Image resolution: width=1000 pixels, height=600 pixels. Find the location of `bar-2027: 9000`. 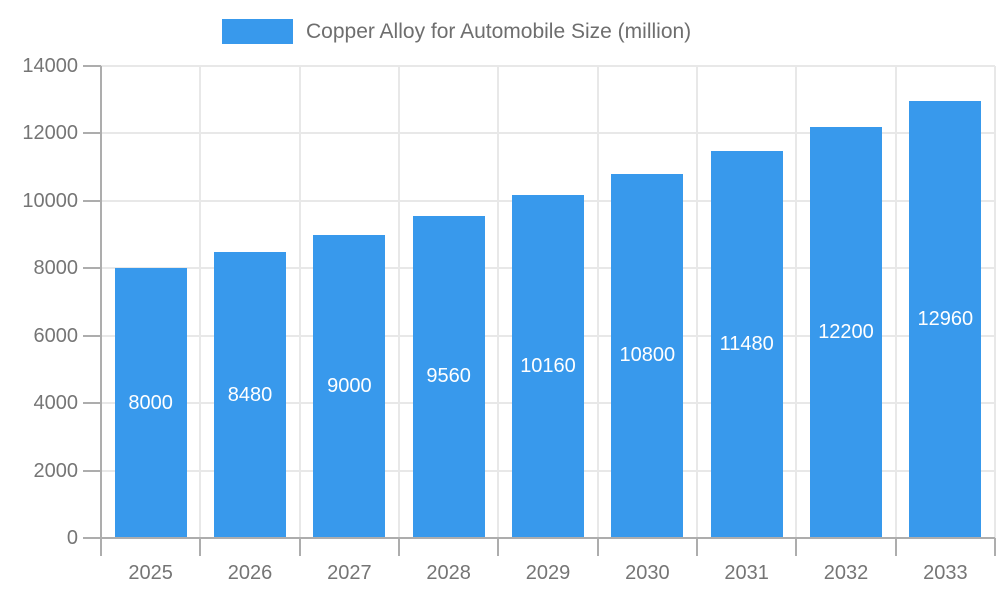

bar-2027: 9000 is located at coordinates (349, 386).